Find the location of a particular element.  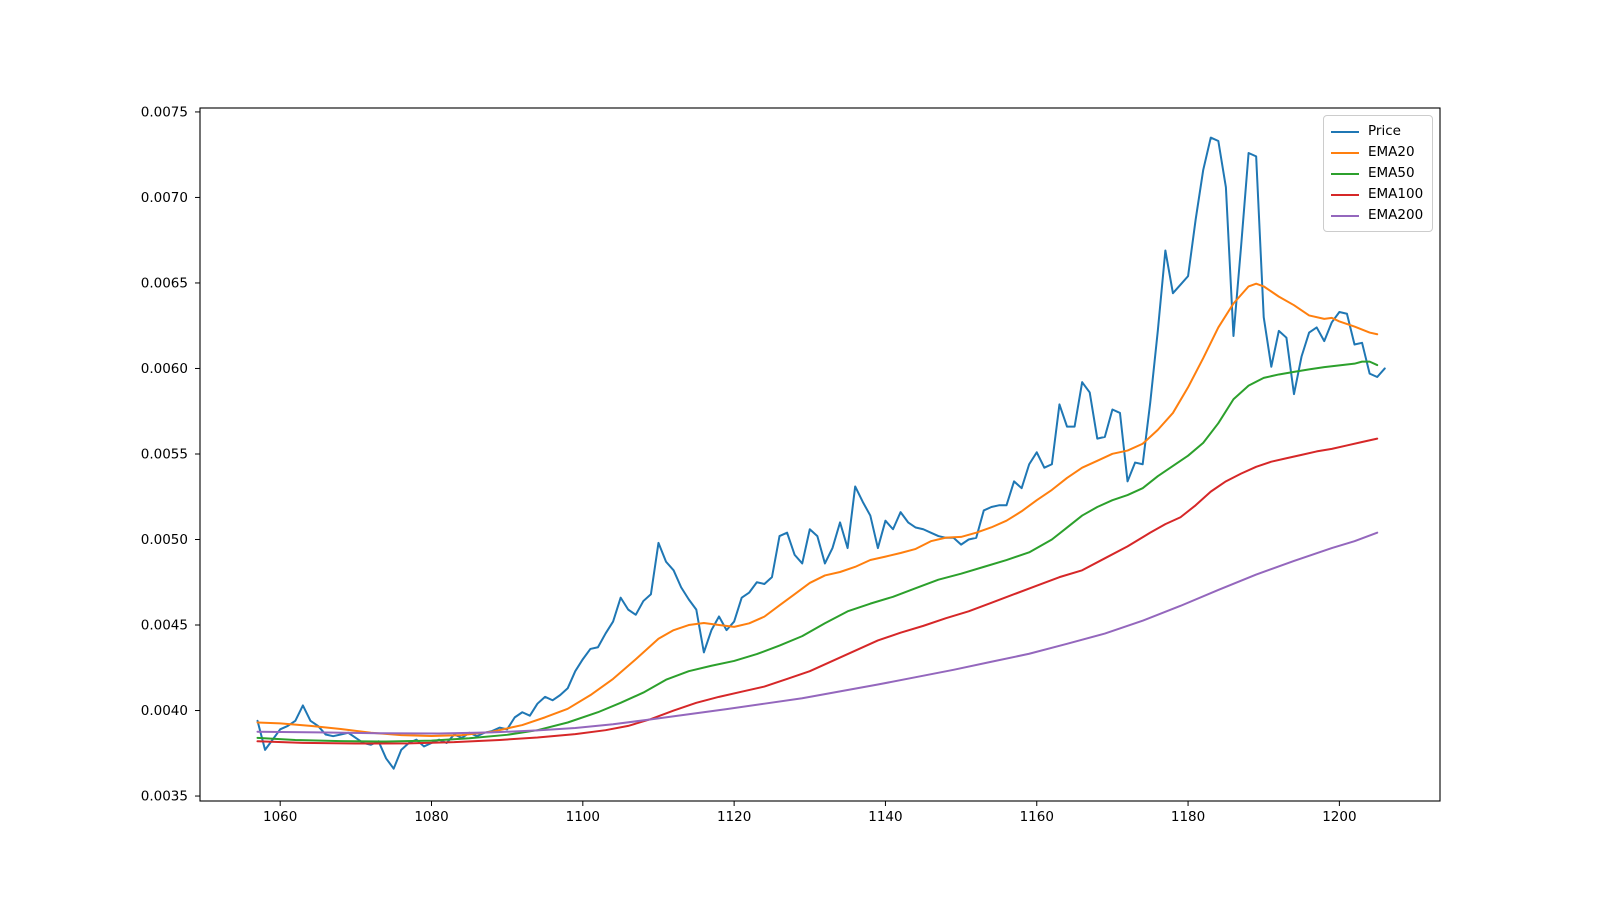

legend-entry-ema100: EMA100 is located at coordinates (1377, 194).